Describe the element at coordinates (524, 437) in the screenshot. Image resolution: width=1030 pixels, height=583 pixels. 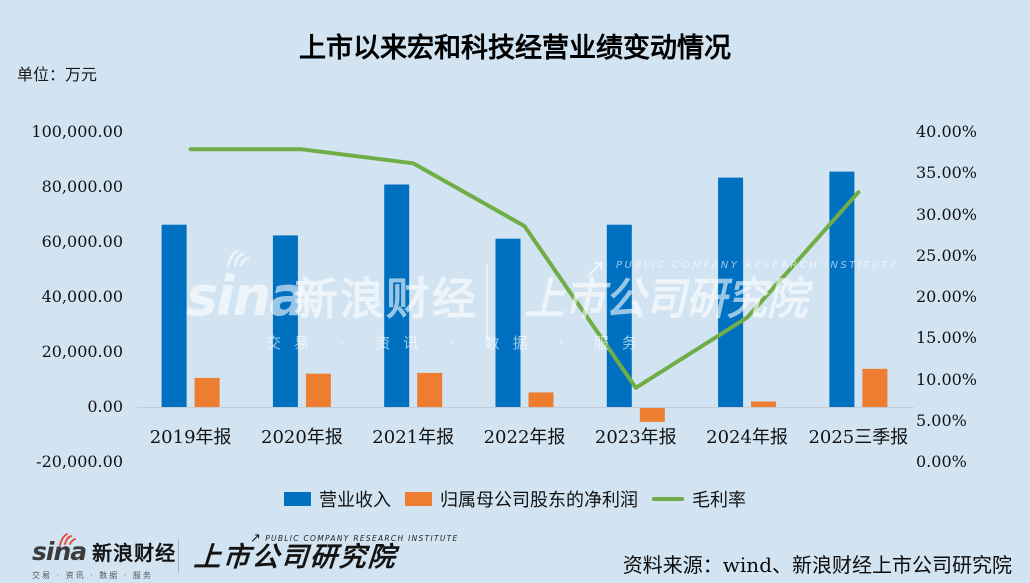
I see `x-axis-label-2022年报: 2022年报` at that location.